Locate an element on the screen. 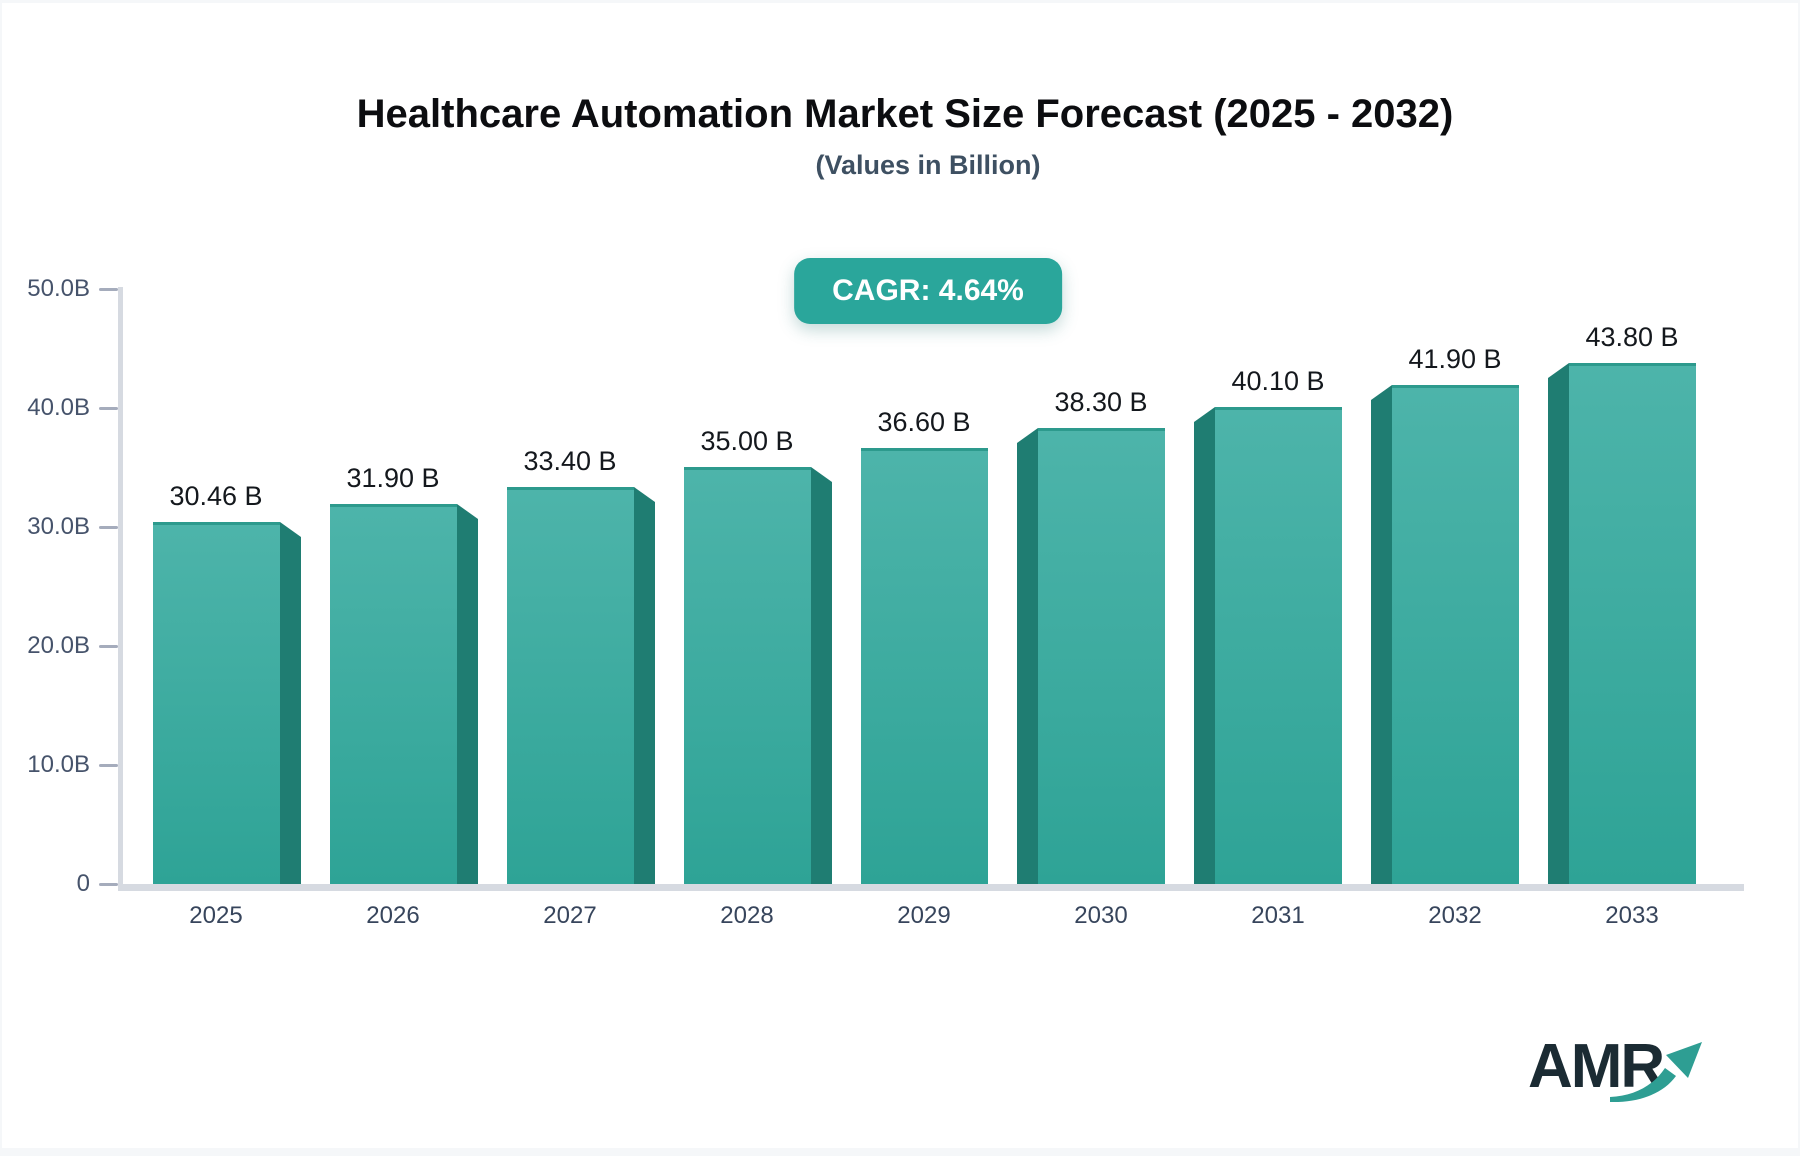  bar-value-label-2030: 38.30 B is located at coordinates (1101, 402).